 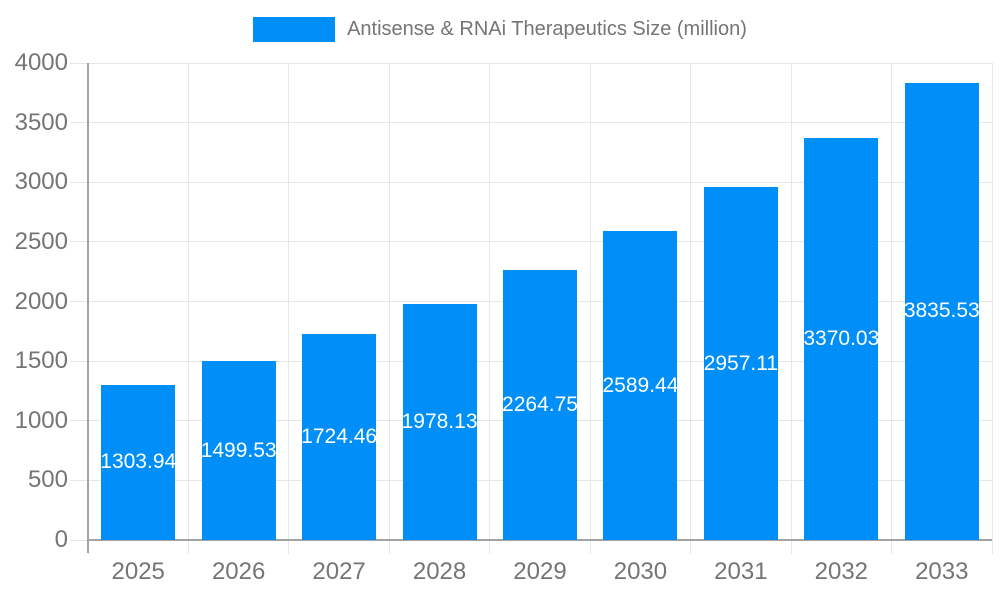 I want to click on x-axis-label: 2031, so click(x=741, y=571).